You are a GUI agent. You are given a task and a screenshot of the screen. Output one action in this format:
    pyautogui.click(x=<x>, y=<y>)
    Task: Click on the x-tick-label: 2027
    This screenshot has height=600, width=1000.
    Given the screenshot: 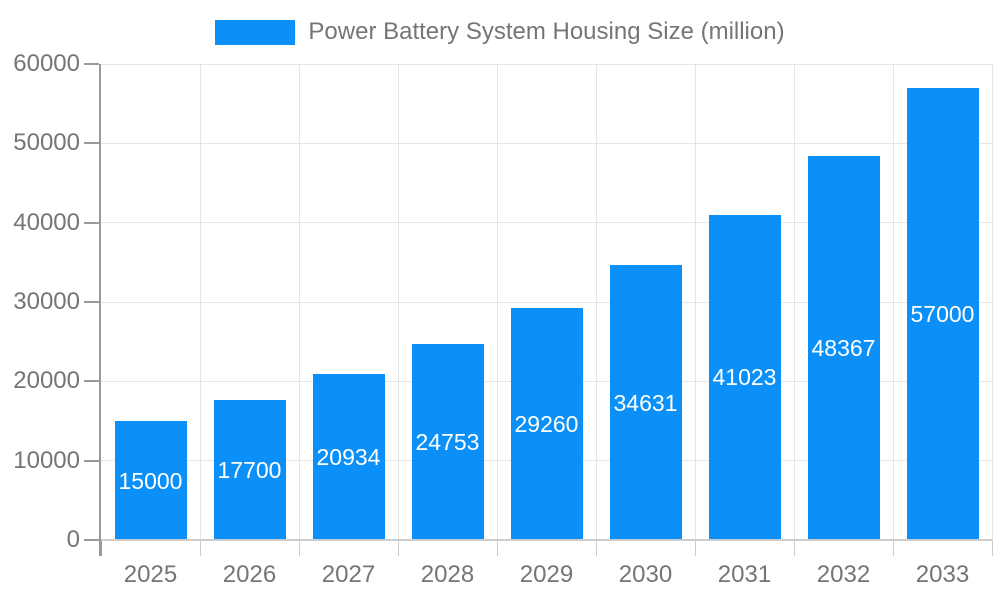 What is the action you would take?
    pyautogui.click(x=348, y=574)
    